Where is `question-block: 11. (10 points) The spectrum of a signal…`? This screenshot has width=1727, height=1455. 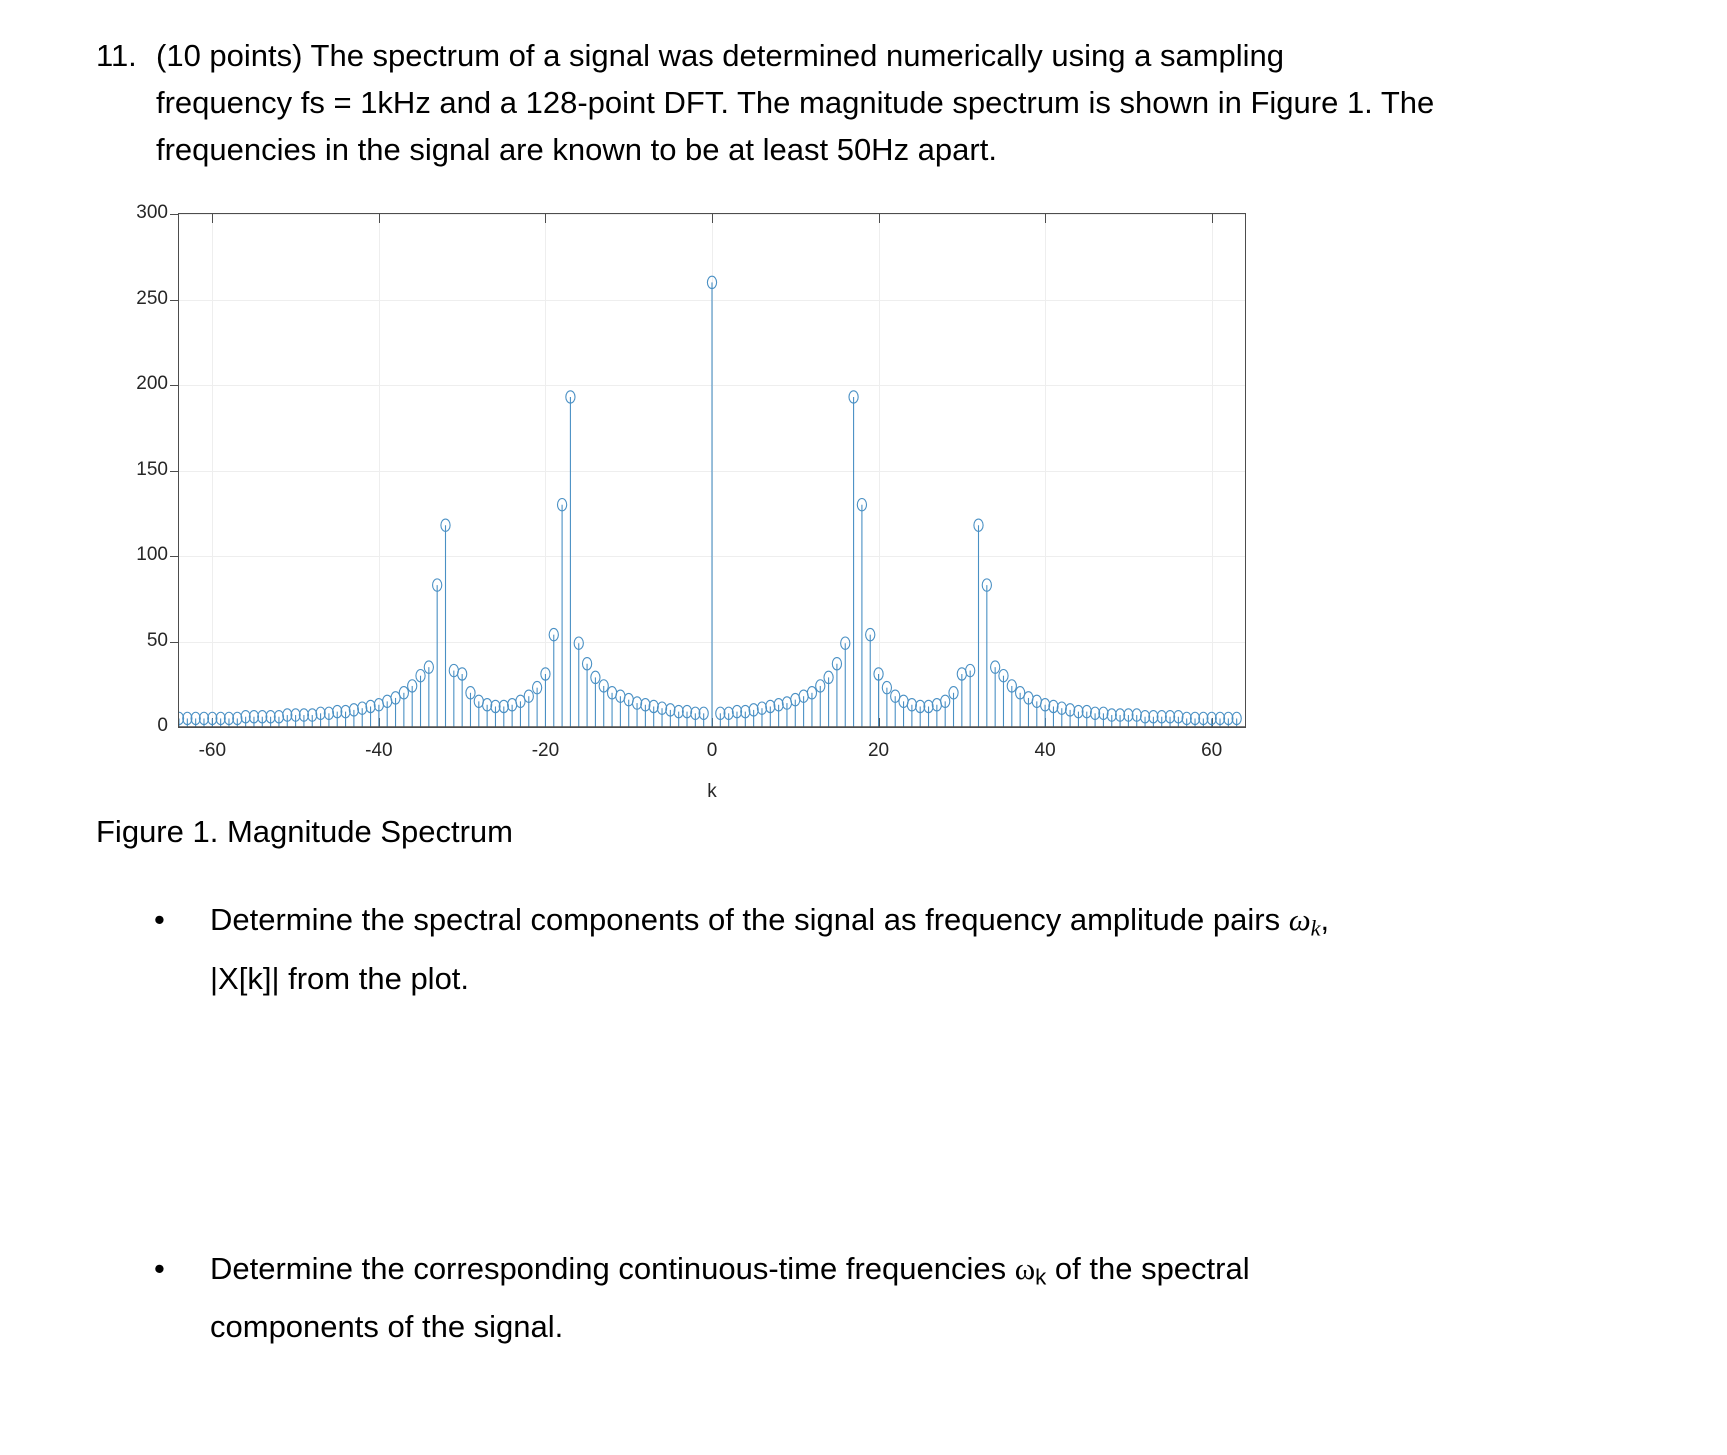
question-block: 11. (10 points) The spectrum of a signal… is located at coordinates (866, 102).